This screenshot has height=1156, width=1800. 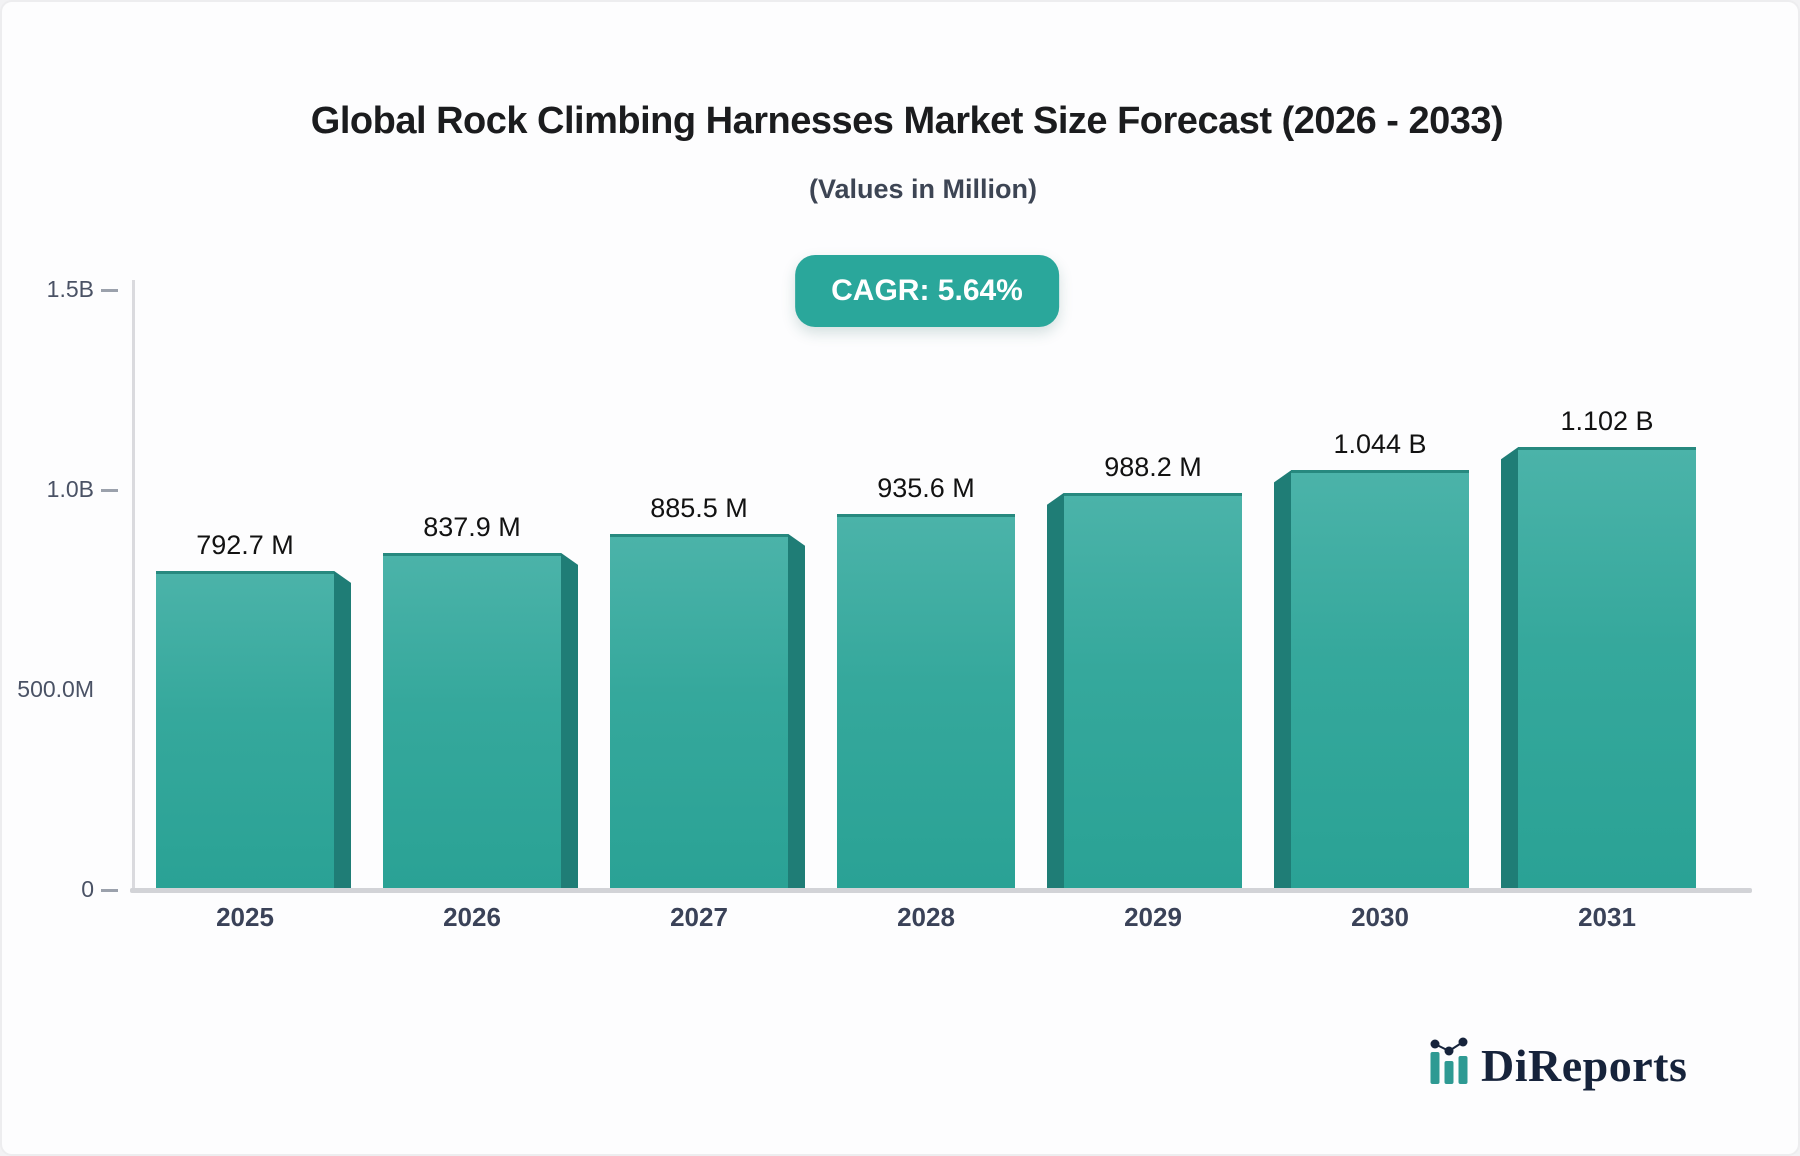 What do you see at coordinates (133, 586) in the screenshot?
I see `y-axis-line` at bounding box center [133, 586].